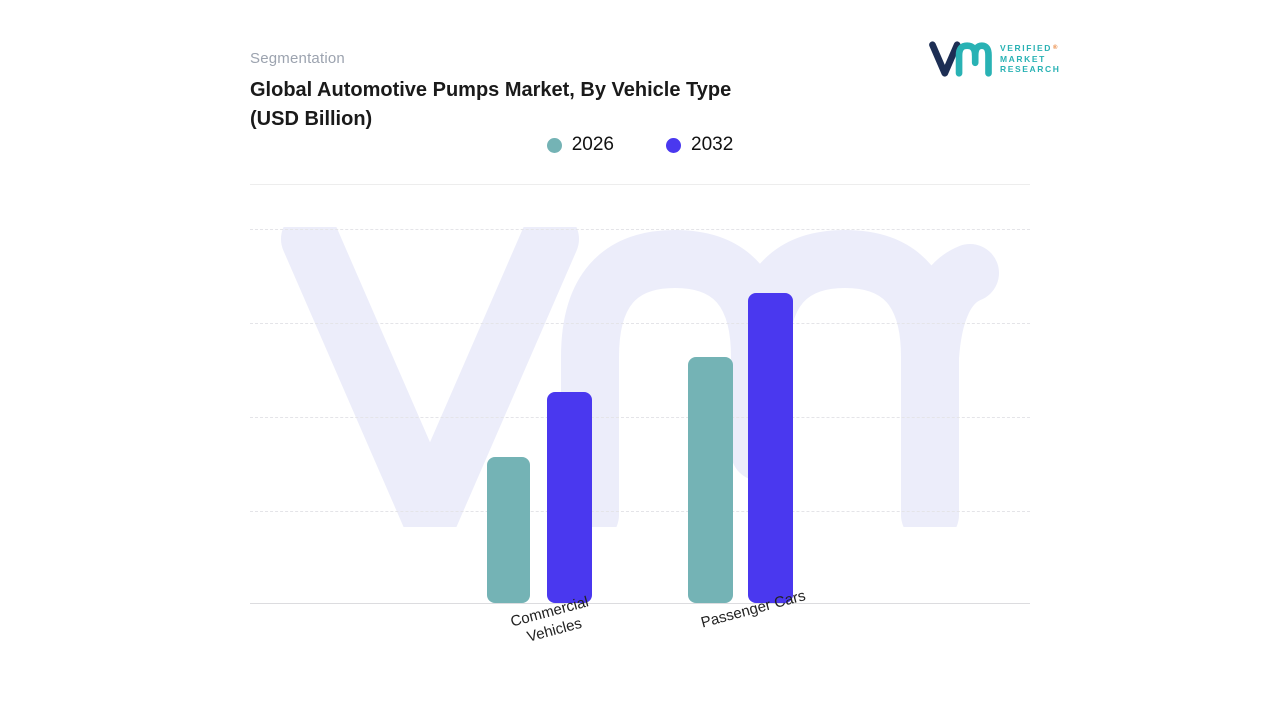 This screenshot has height=720, width=1280. Describe the element at coordinates (569, 497) in the screenshot. I see `bar-commercial-2032` at that location.